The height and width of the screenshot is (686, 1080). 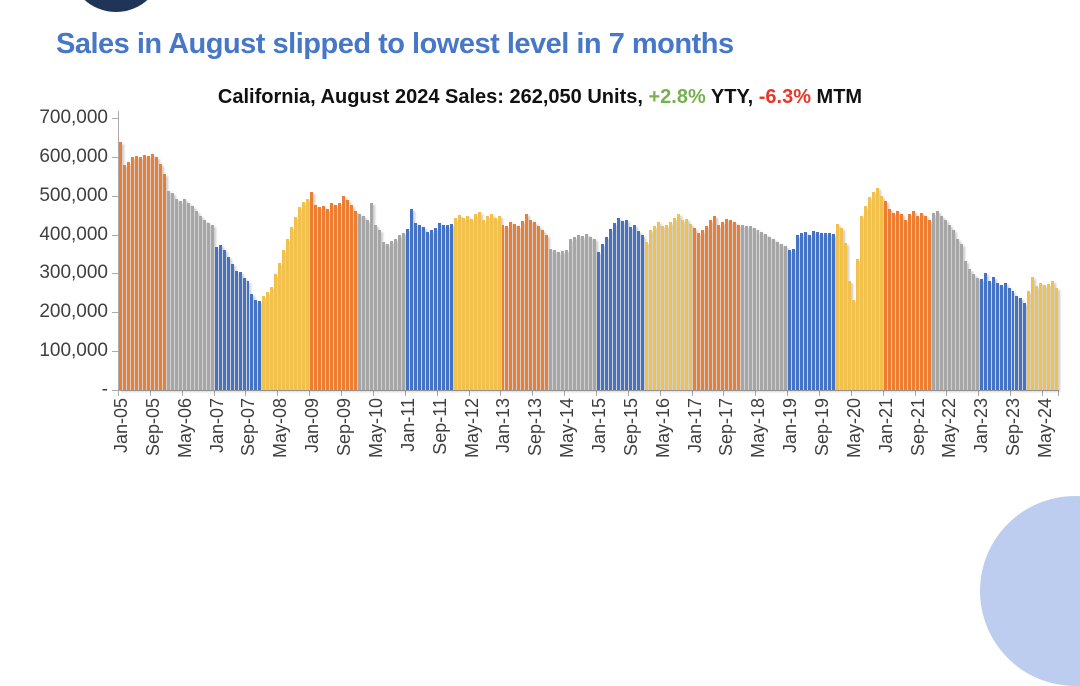 What do you see at coordinates (73, 195) in the screenshot?
I see `y-tick-label: 500,000` at bounding box center [73, 195].